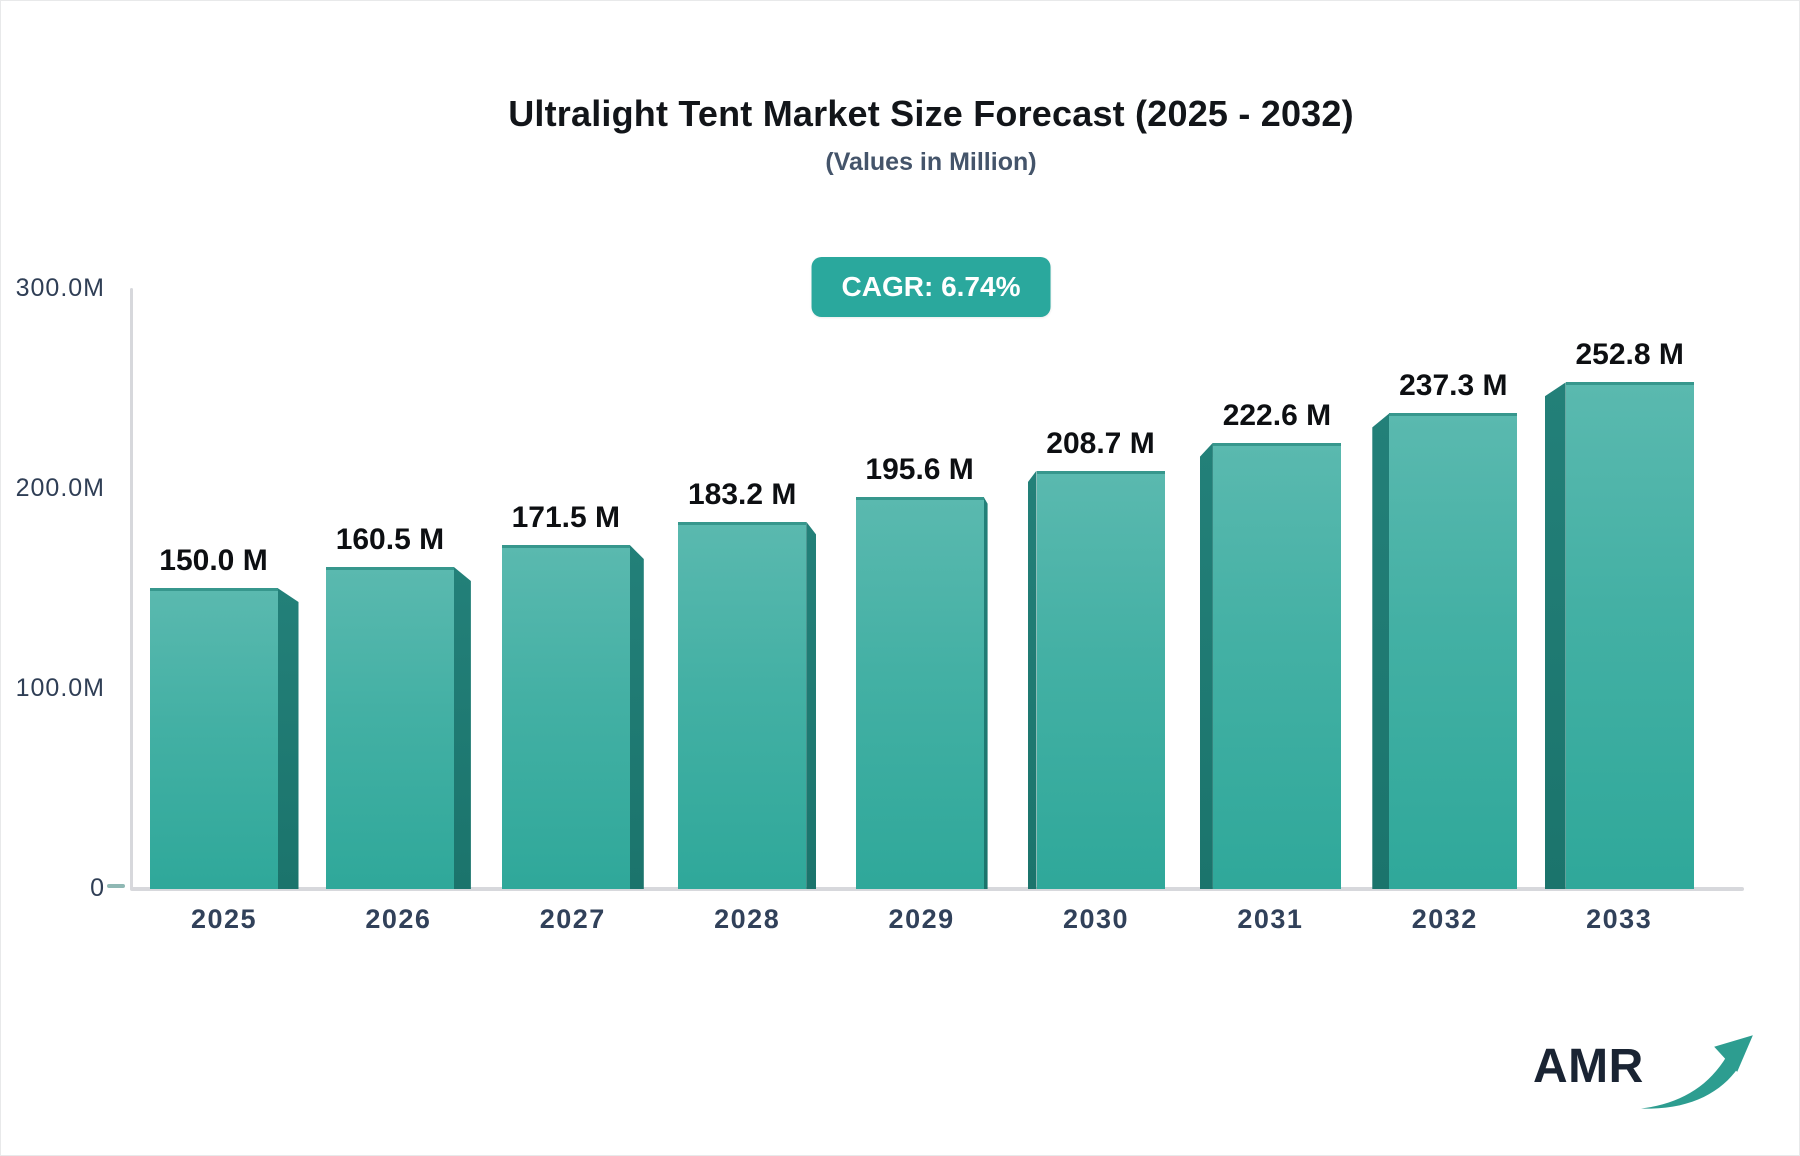 This screenshot has height=1156, width=1800. Describe the element at coordinates (742, 494) in the screenshot. I see `bar-value-label: 183.2 M` at that location.